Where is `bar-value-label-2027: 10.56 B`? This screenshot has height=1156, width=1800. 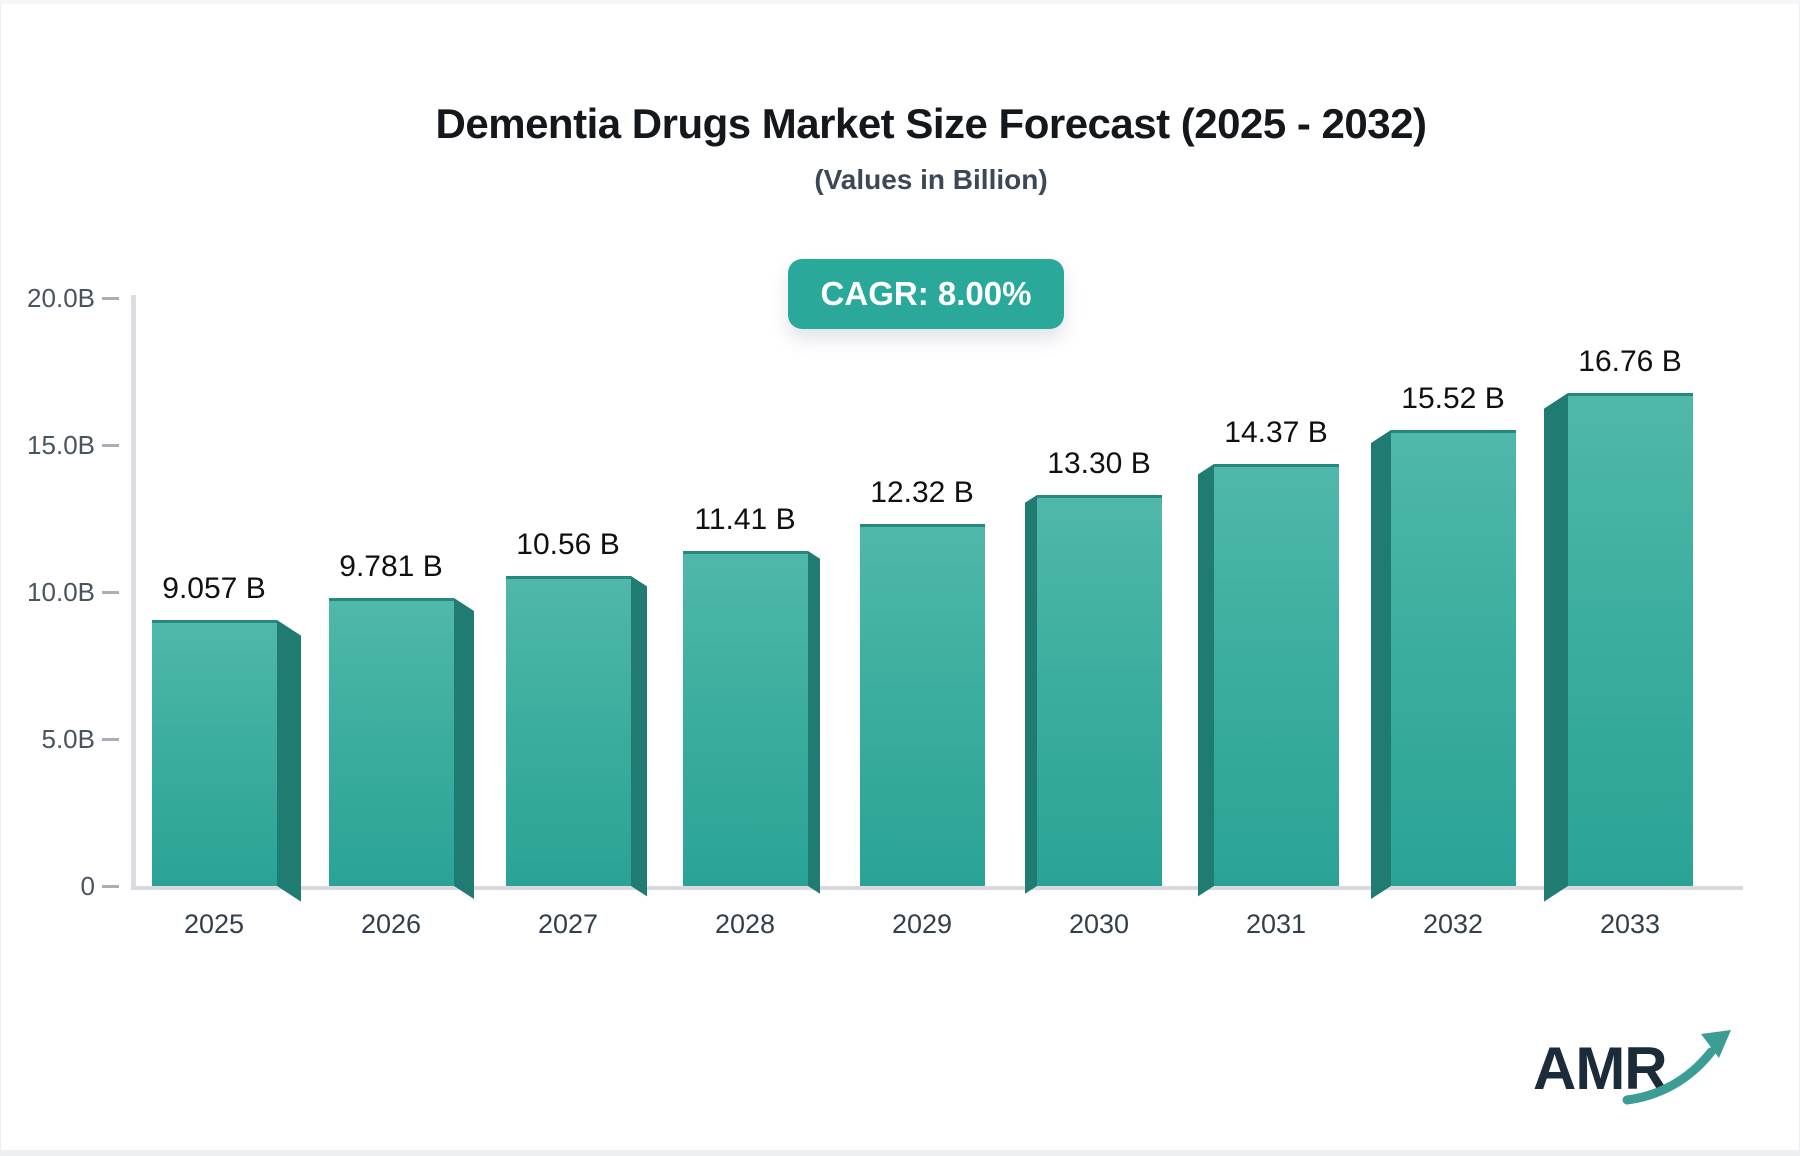 bar-value-label-2027: 10.56 B is located at coordinates (568, 544).